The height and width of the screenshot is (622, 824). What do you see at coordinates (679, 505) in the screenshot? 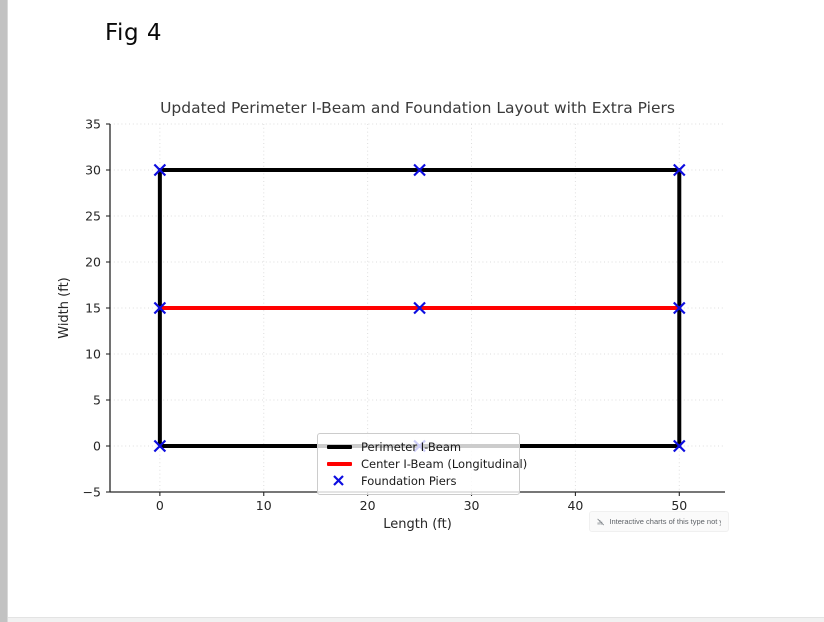
I see `x-tick-label: 50` at bounding box center [679, 505].